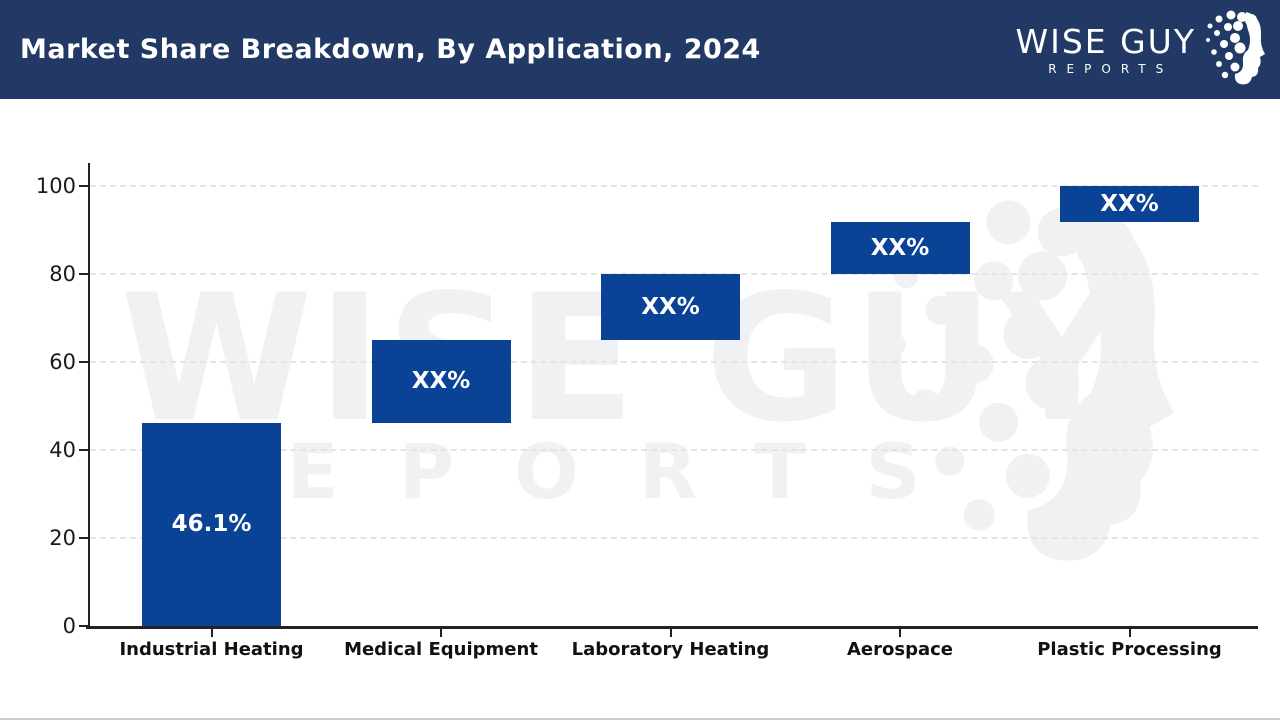 Image resolution: width=1280 pixels, height=720 pixels. What do you see at coordinates (441, 649) in the screenshot?
I see `x-category-label: Medical Equipment` at bounding box center [441, 649].